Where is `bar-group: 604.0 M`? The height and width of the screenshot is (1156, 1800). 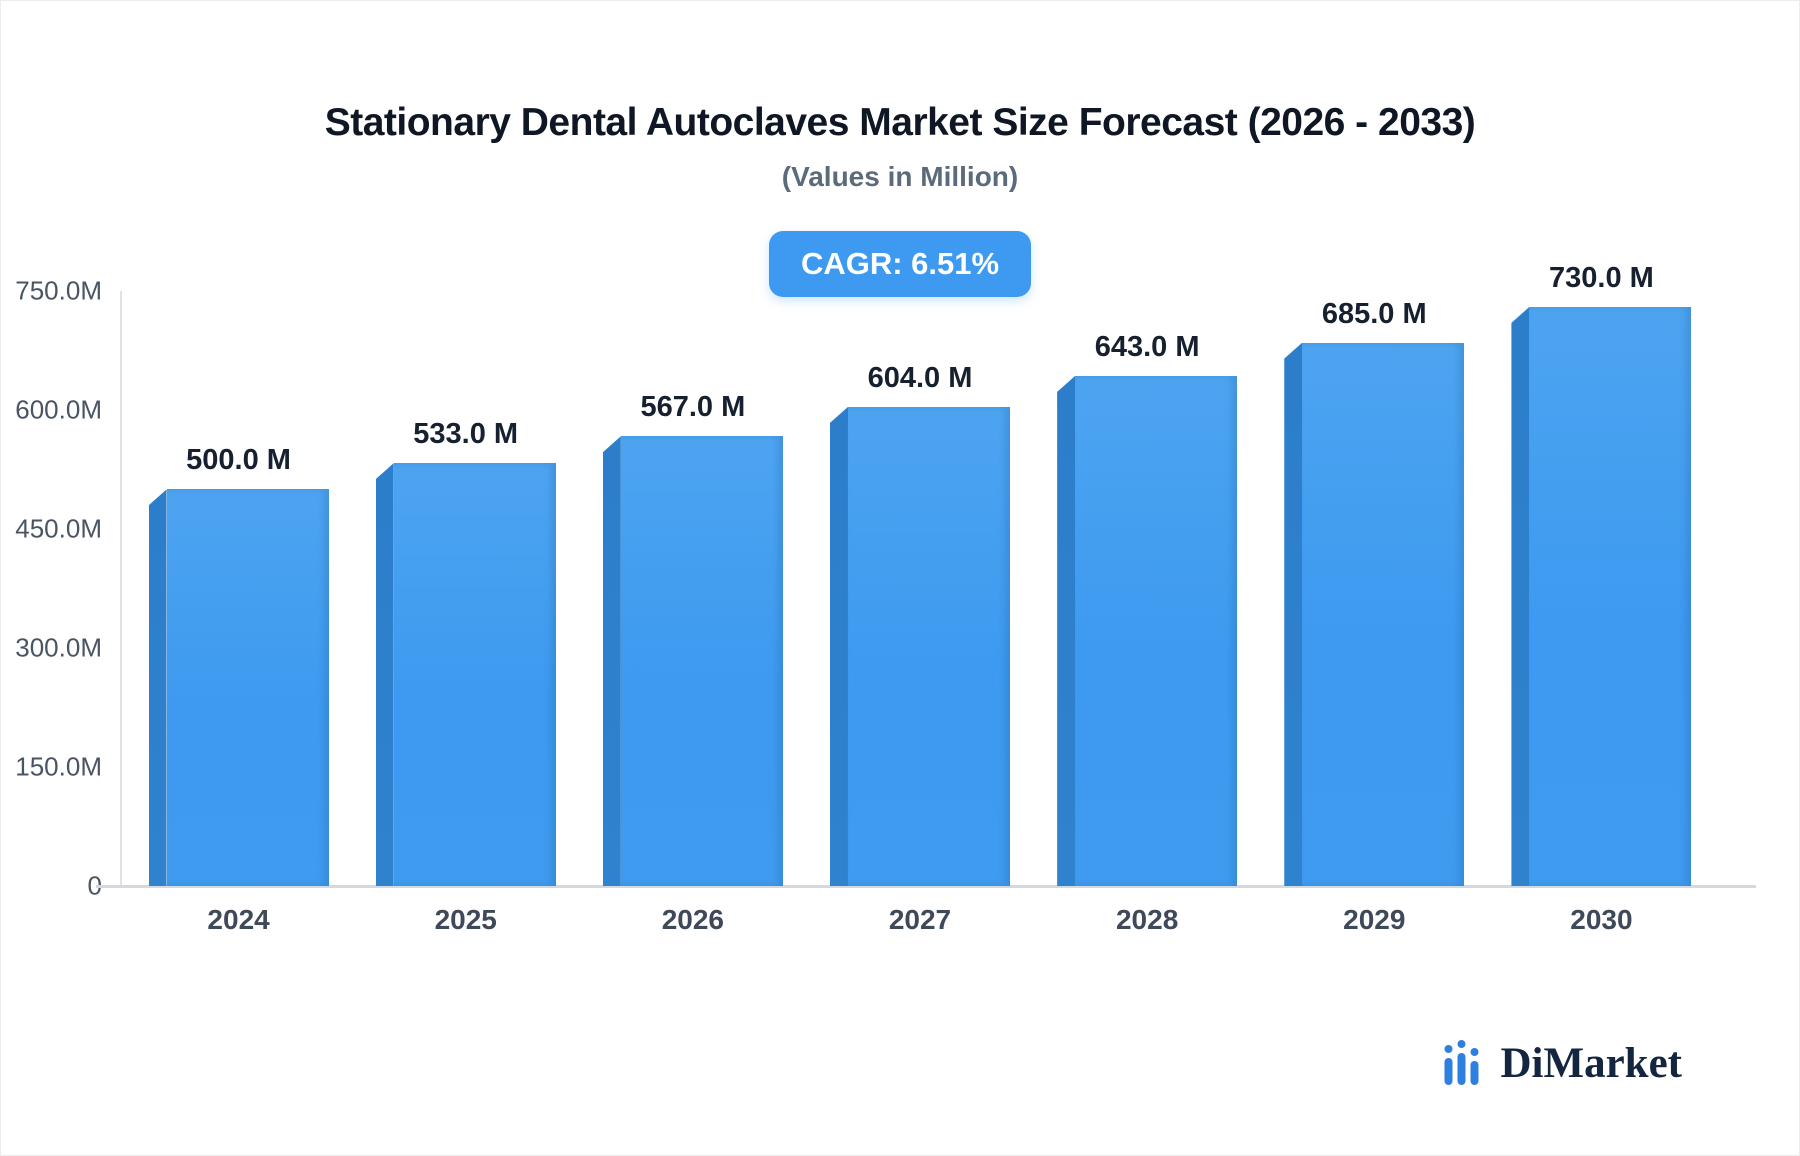 bar-group: 604.0 M is located at coordinates (919, 623).